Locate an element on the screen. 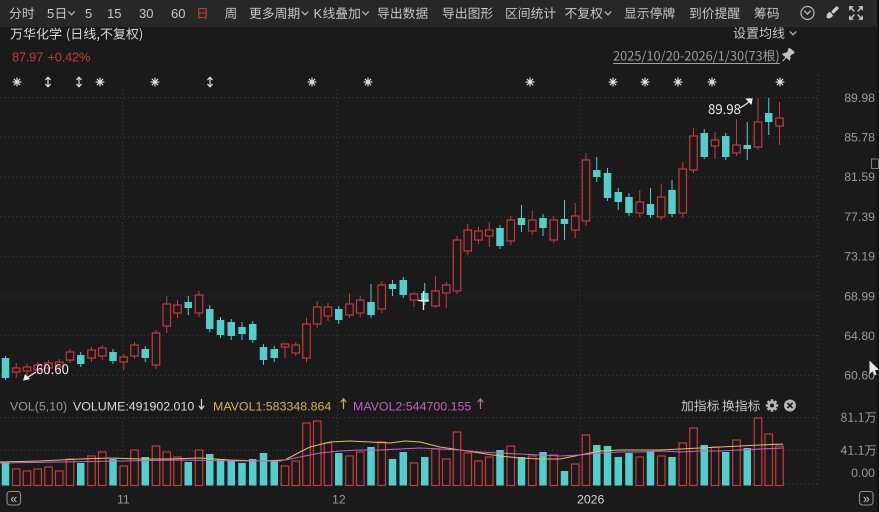 This screenshot has height=512, width=879. svg-text: MAVOL2:544700.155 is located at coordinates (412, 407).